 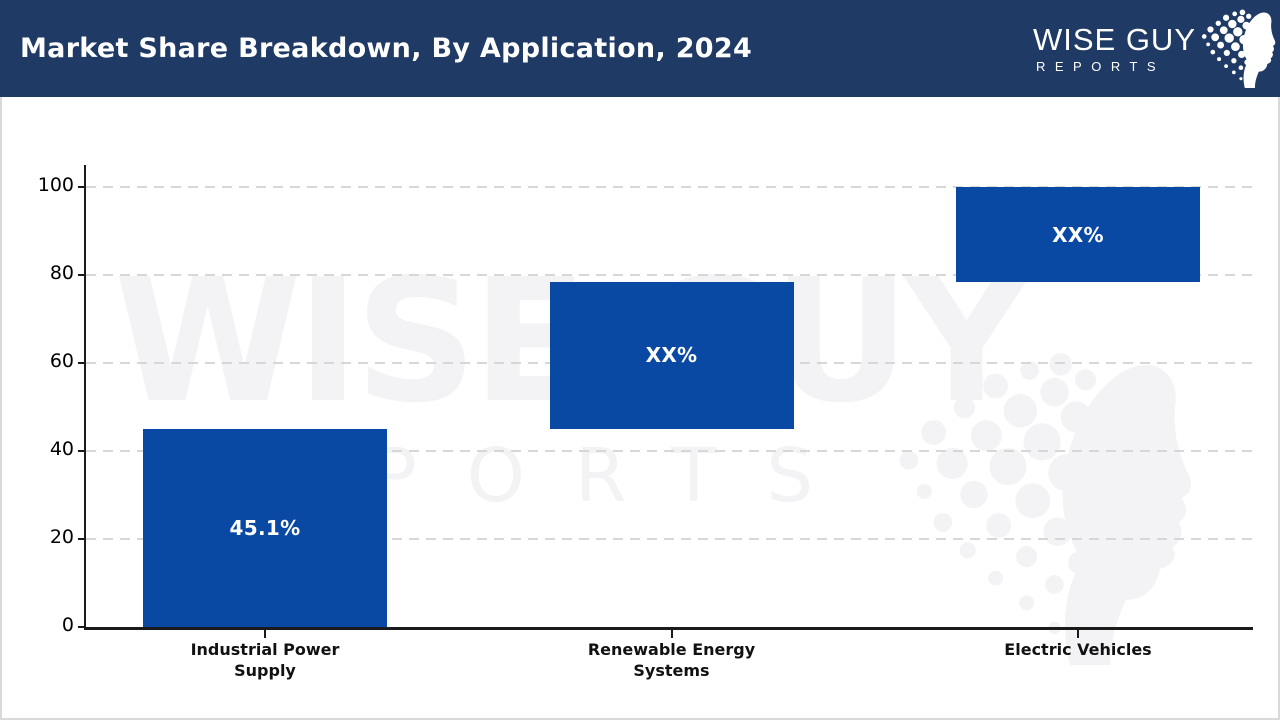 I want to click on x-category-label: Renewable Energy Systems, so click(x=671, y=660).